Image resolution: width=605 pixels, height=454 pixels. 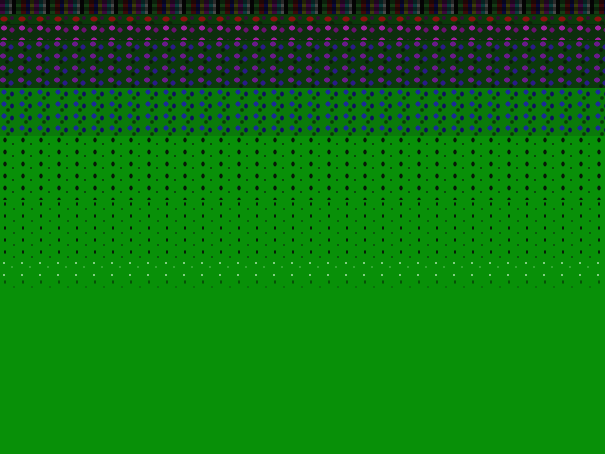 I want to click on band-dark-red-macroblocks, so click(x=302, y=19).